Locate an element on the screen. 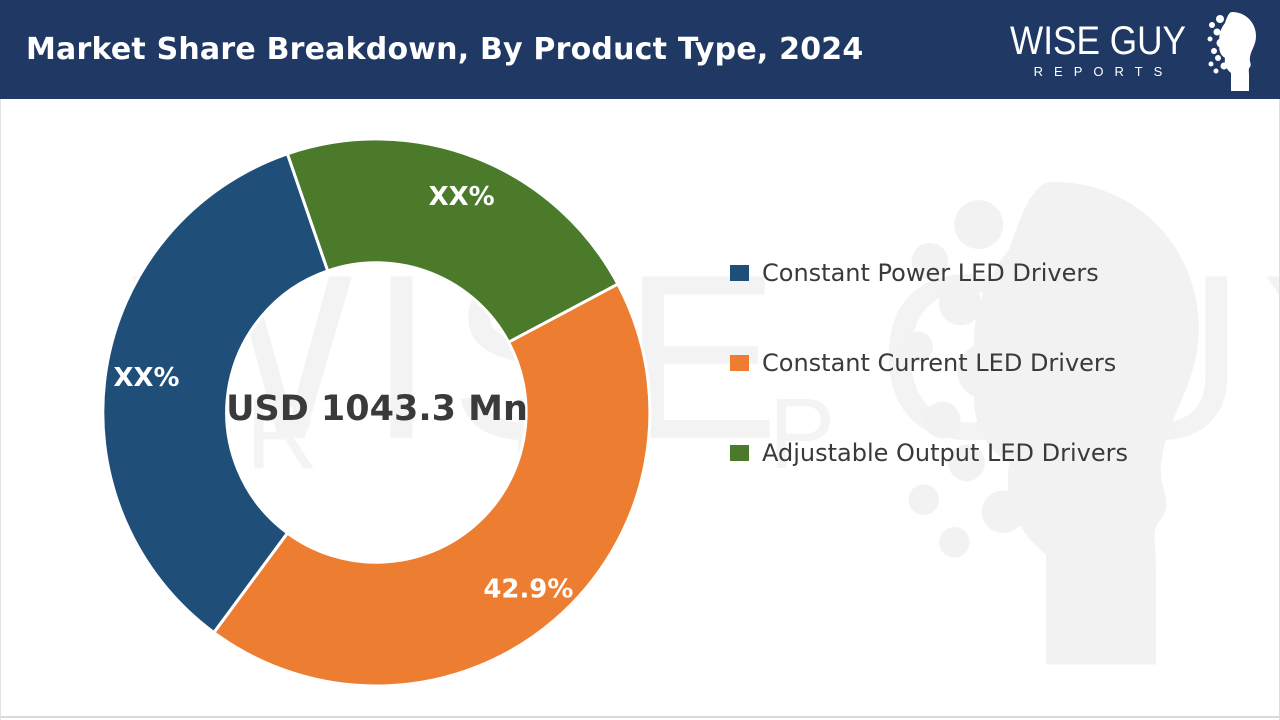  legend-swatch-green is located at coordinates (739, 453).